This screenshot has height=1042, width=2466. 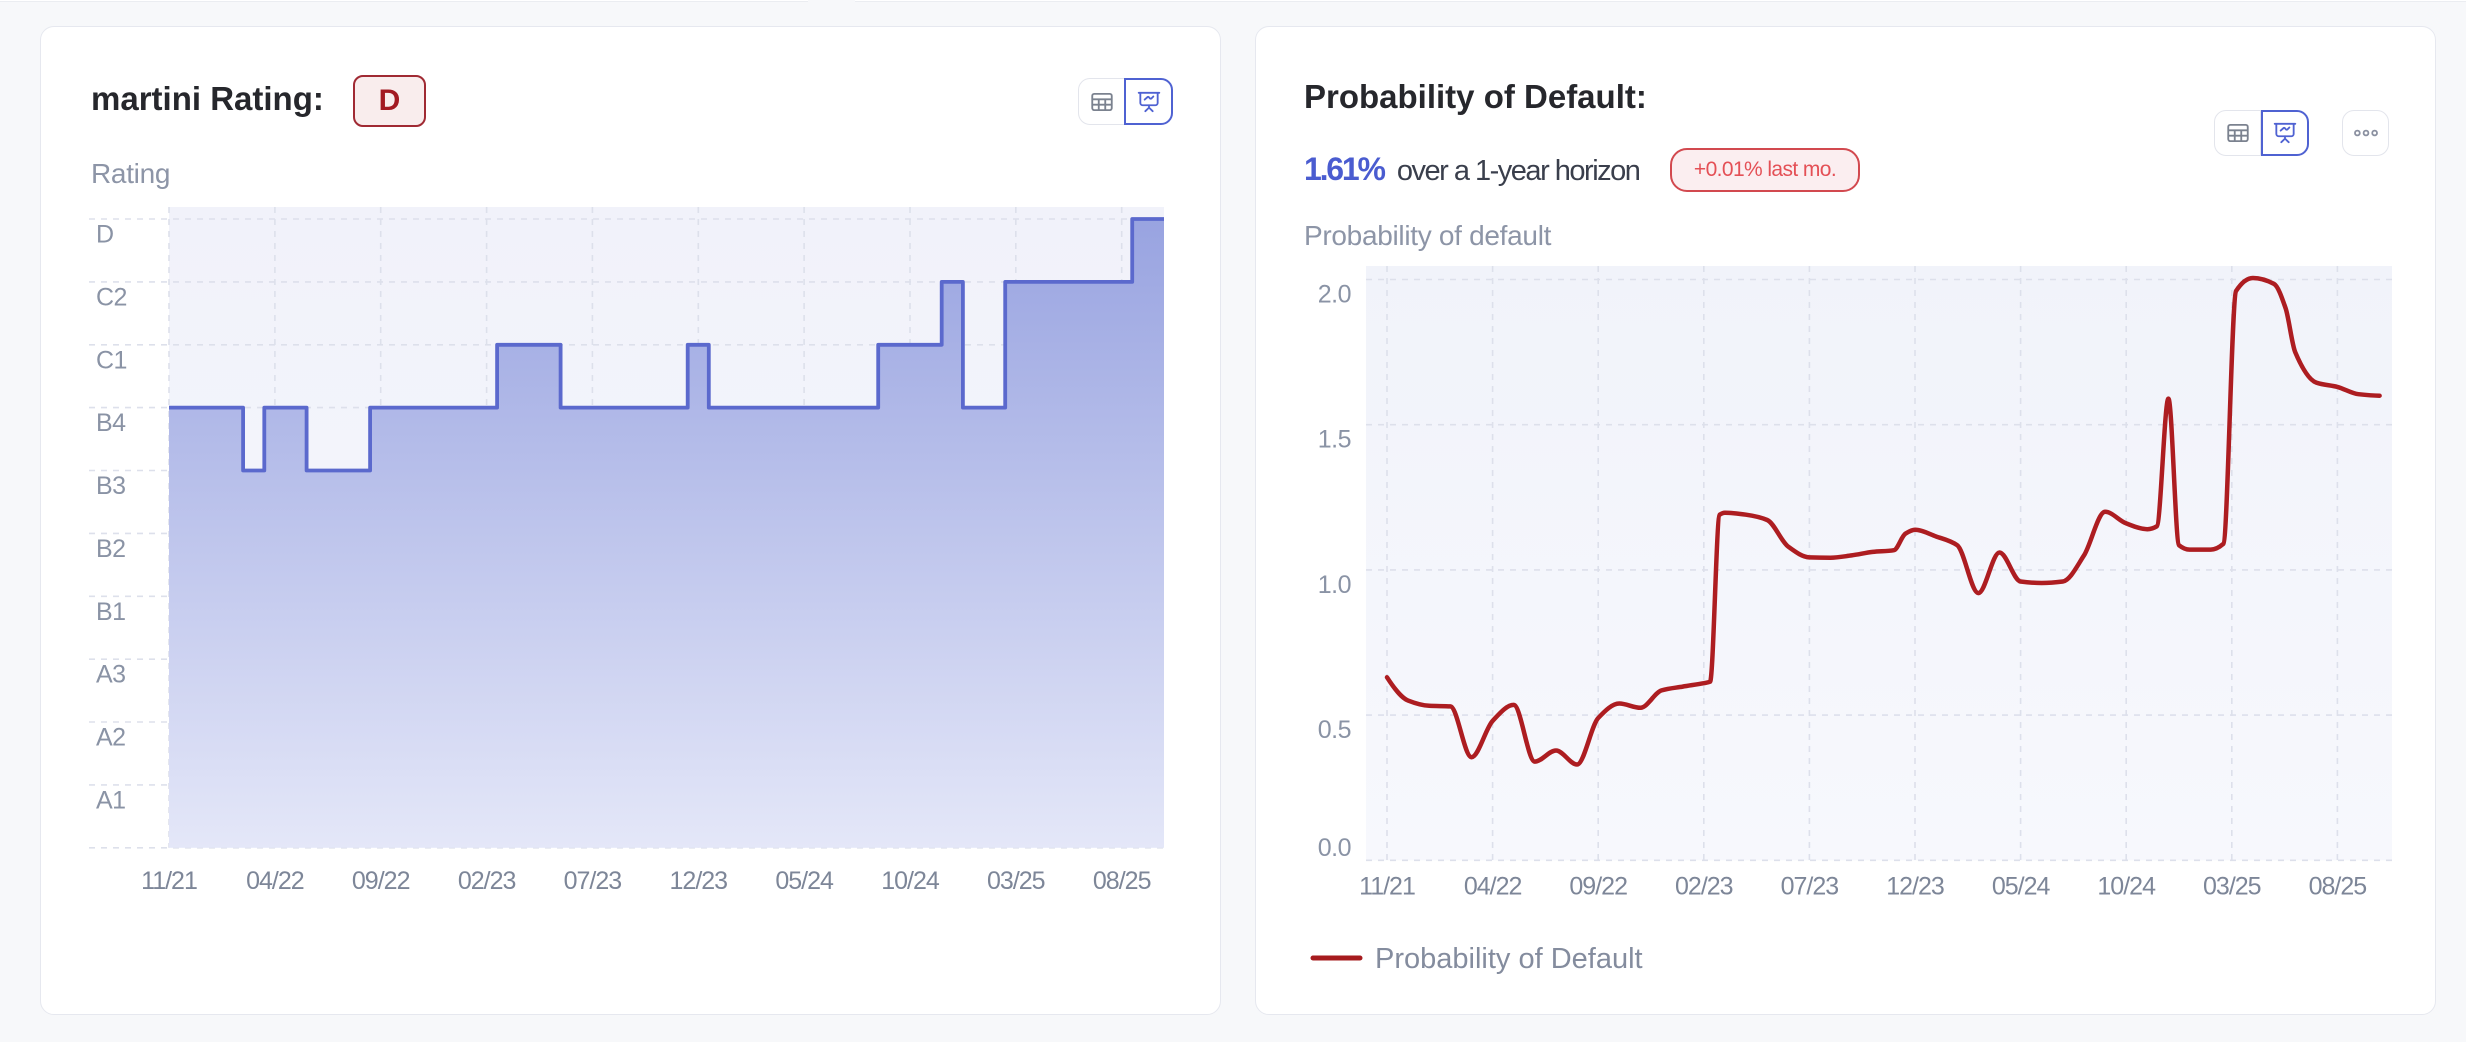 I want to click on svg-text: C2, so click(x=111, y=297).